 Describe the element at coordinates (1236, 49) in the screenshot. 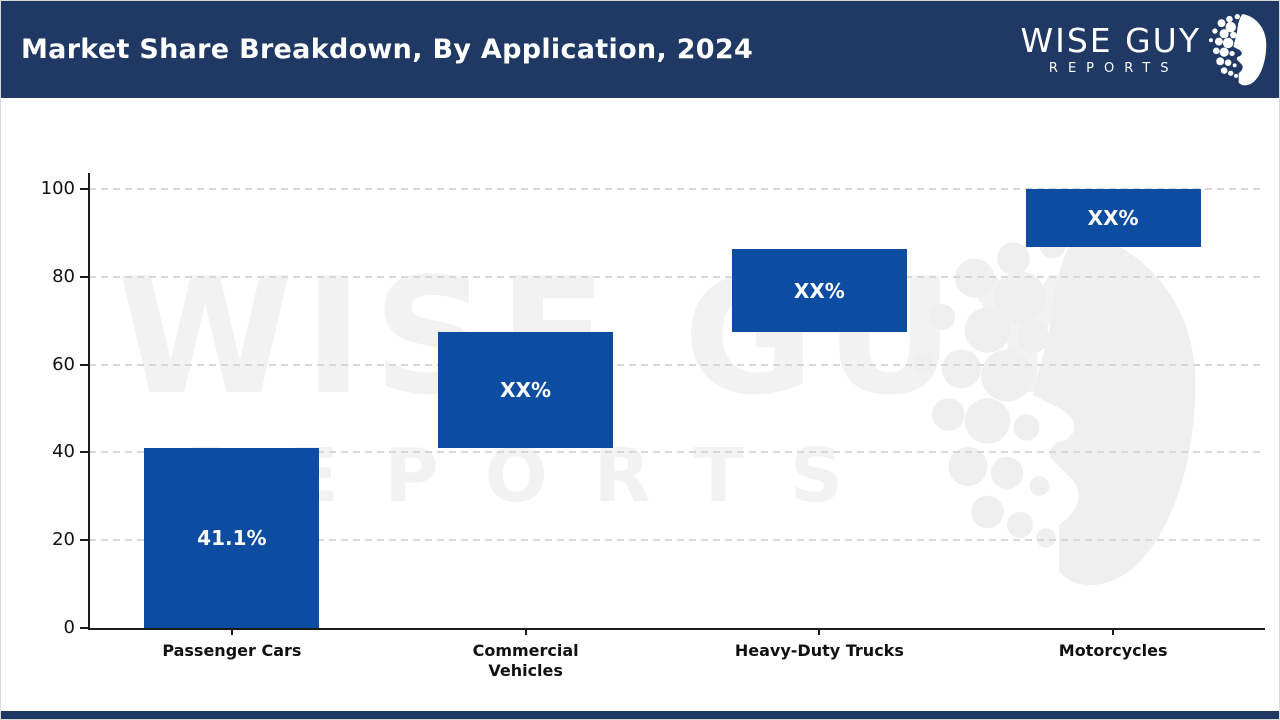

I see `logo-head-icon` at that location.